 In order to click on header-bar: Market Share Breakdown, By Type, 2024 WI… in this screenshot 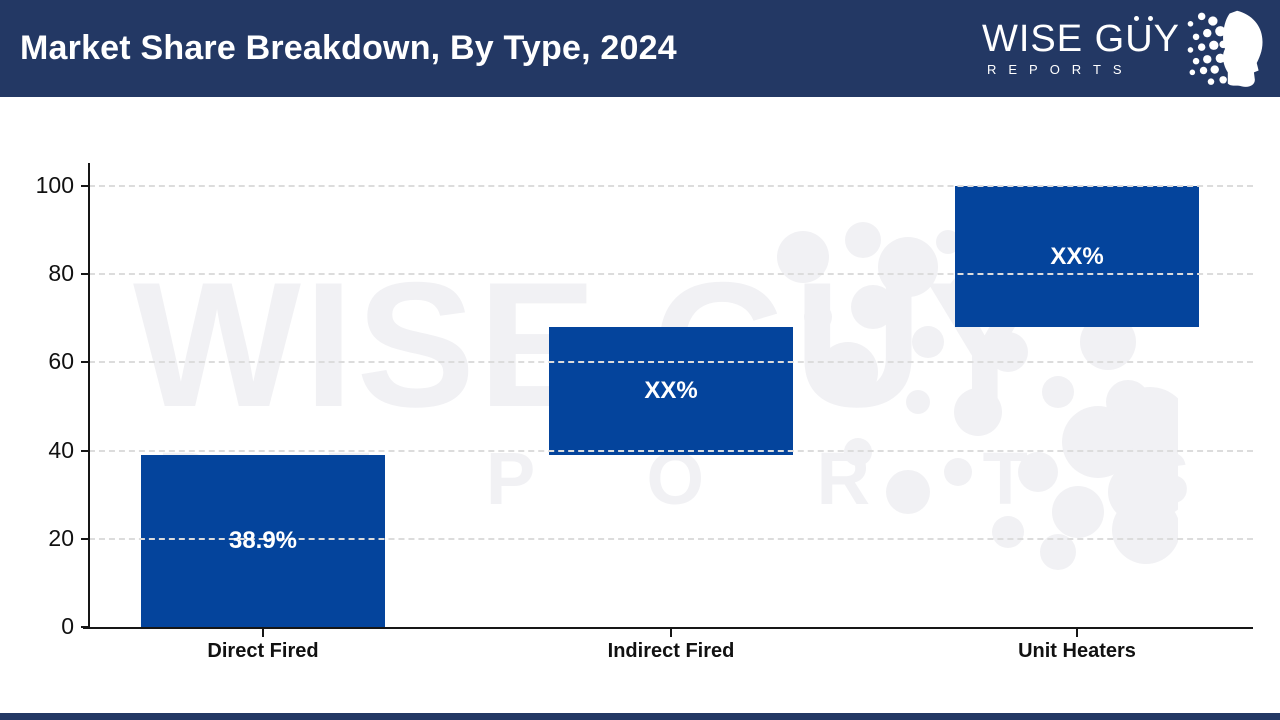, I will do `click(640, 48)`.